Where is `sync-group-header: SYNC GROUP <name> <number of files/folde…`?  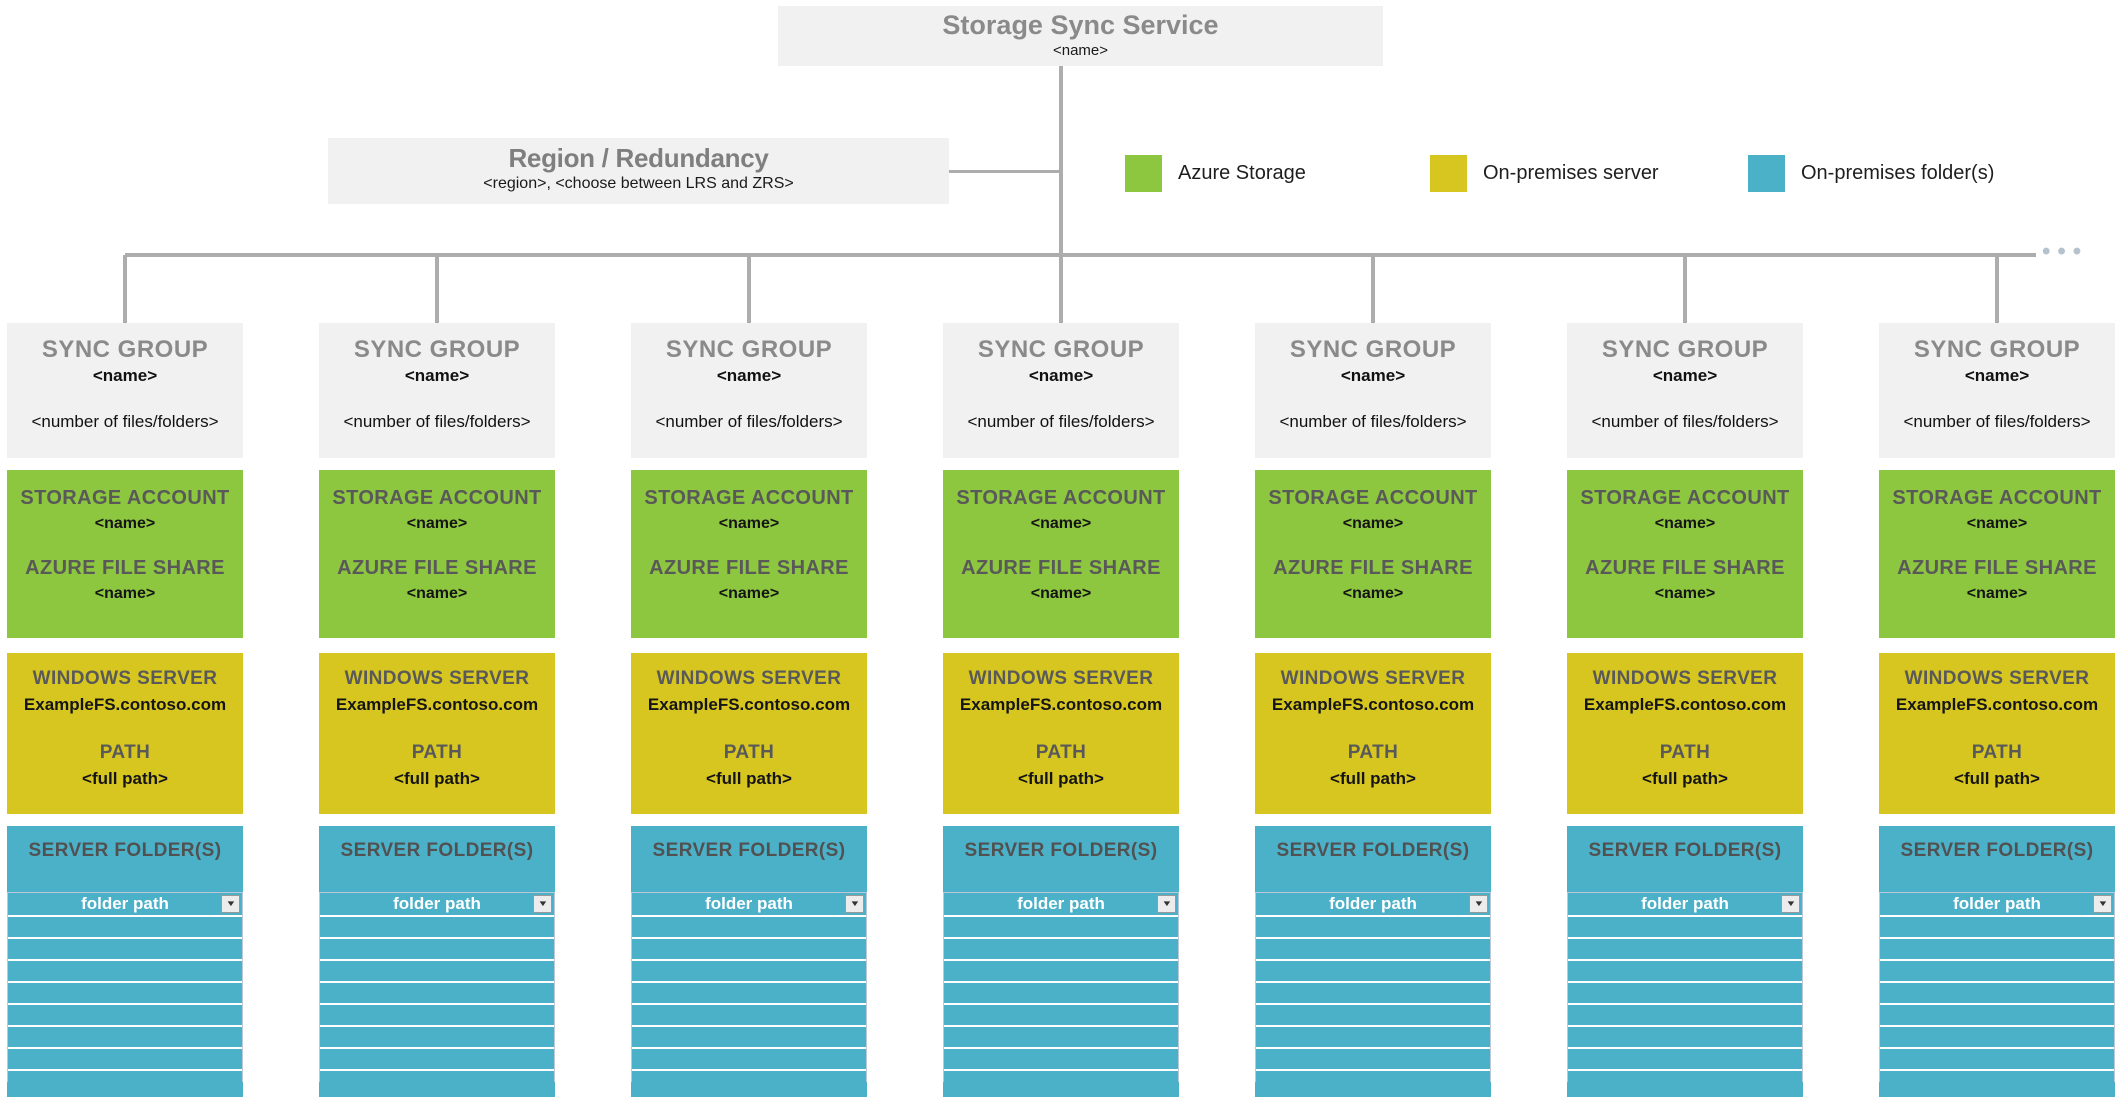 sync-group-header: SYNC GROUP <name> <number of files/folde… is located at coordinates (125, 390).